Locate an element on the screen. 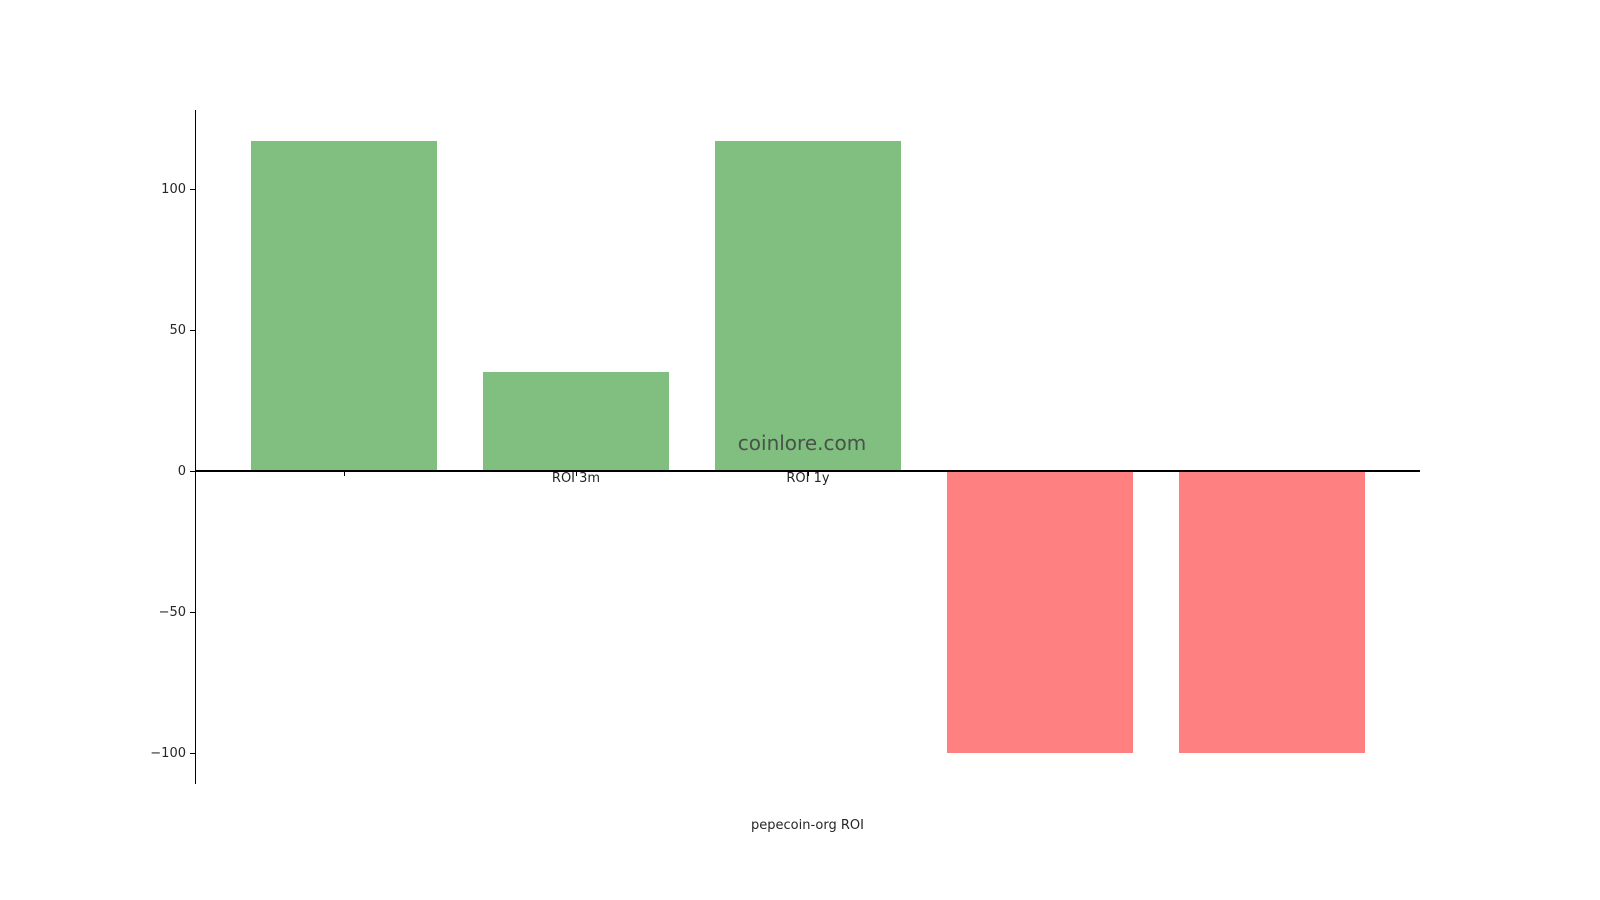 Image resolution: width=1600 pixels, height=900 pixels. y-axis-spine is located at coordinates (196, 447).